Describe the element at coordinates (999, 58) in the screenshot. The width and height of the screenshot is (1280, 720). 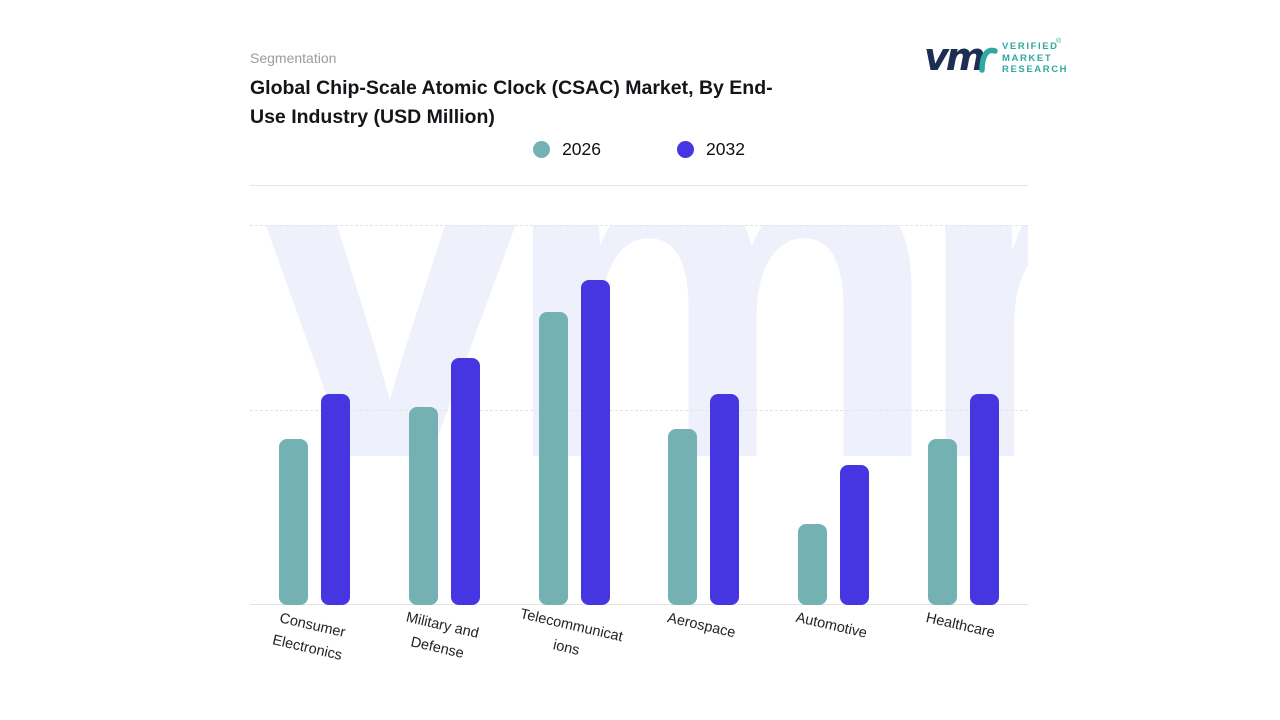
I see `vmr-logo: vm VERIFIED MARKET RESEARCH ®` at that location.